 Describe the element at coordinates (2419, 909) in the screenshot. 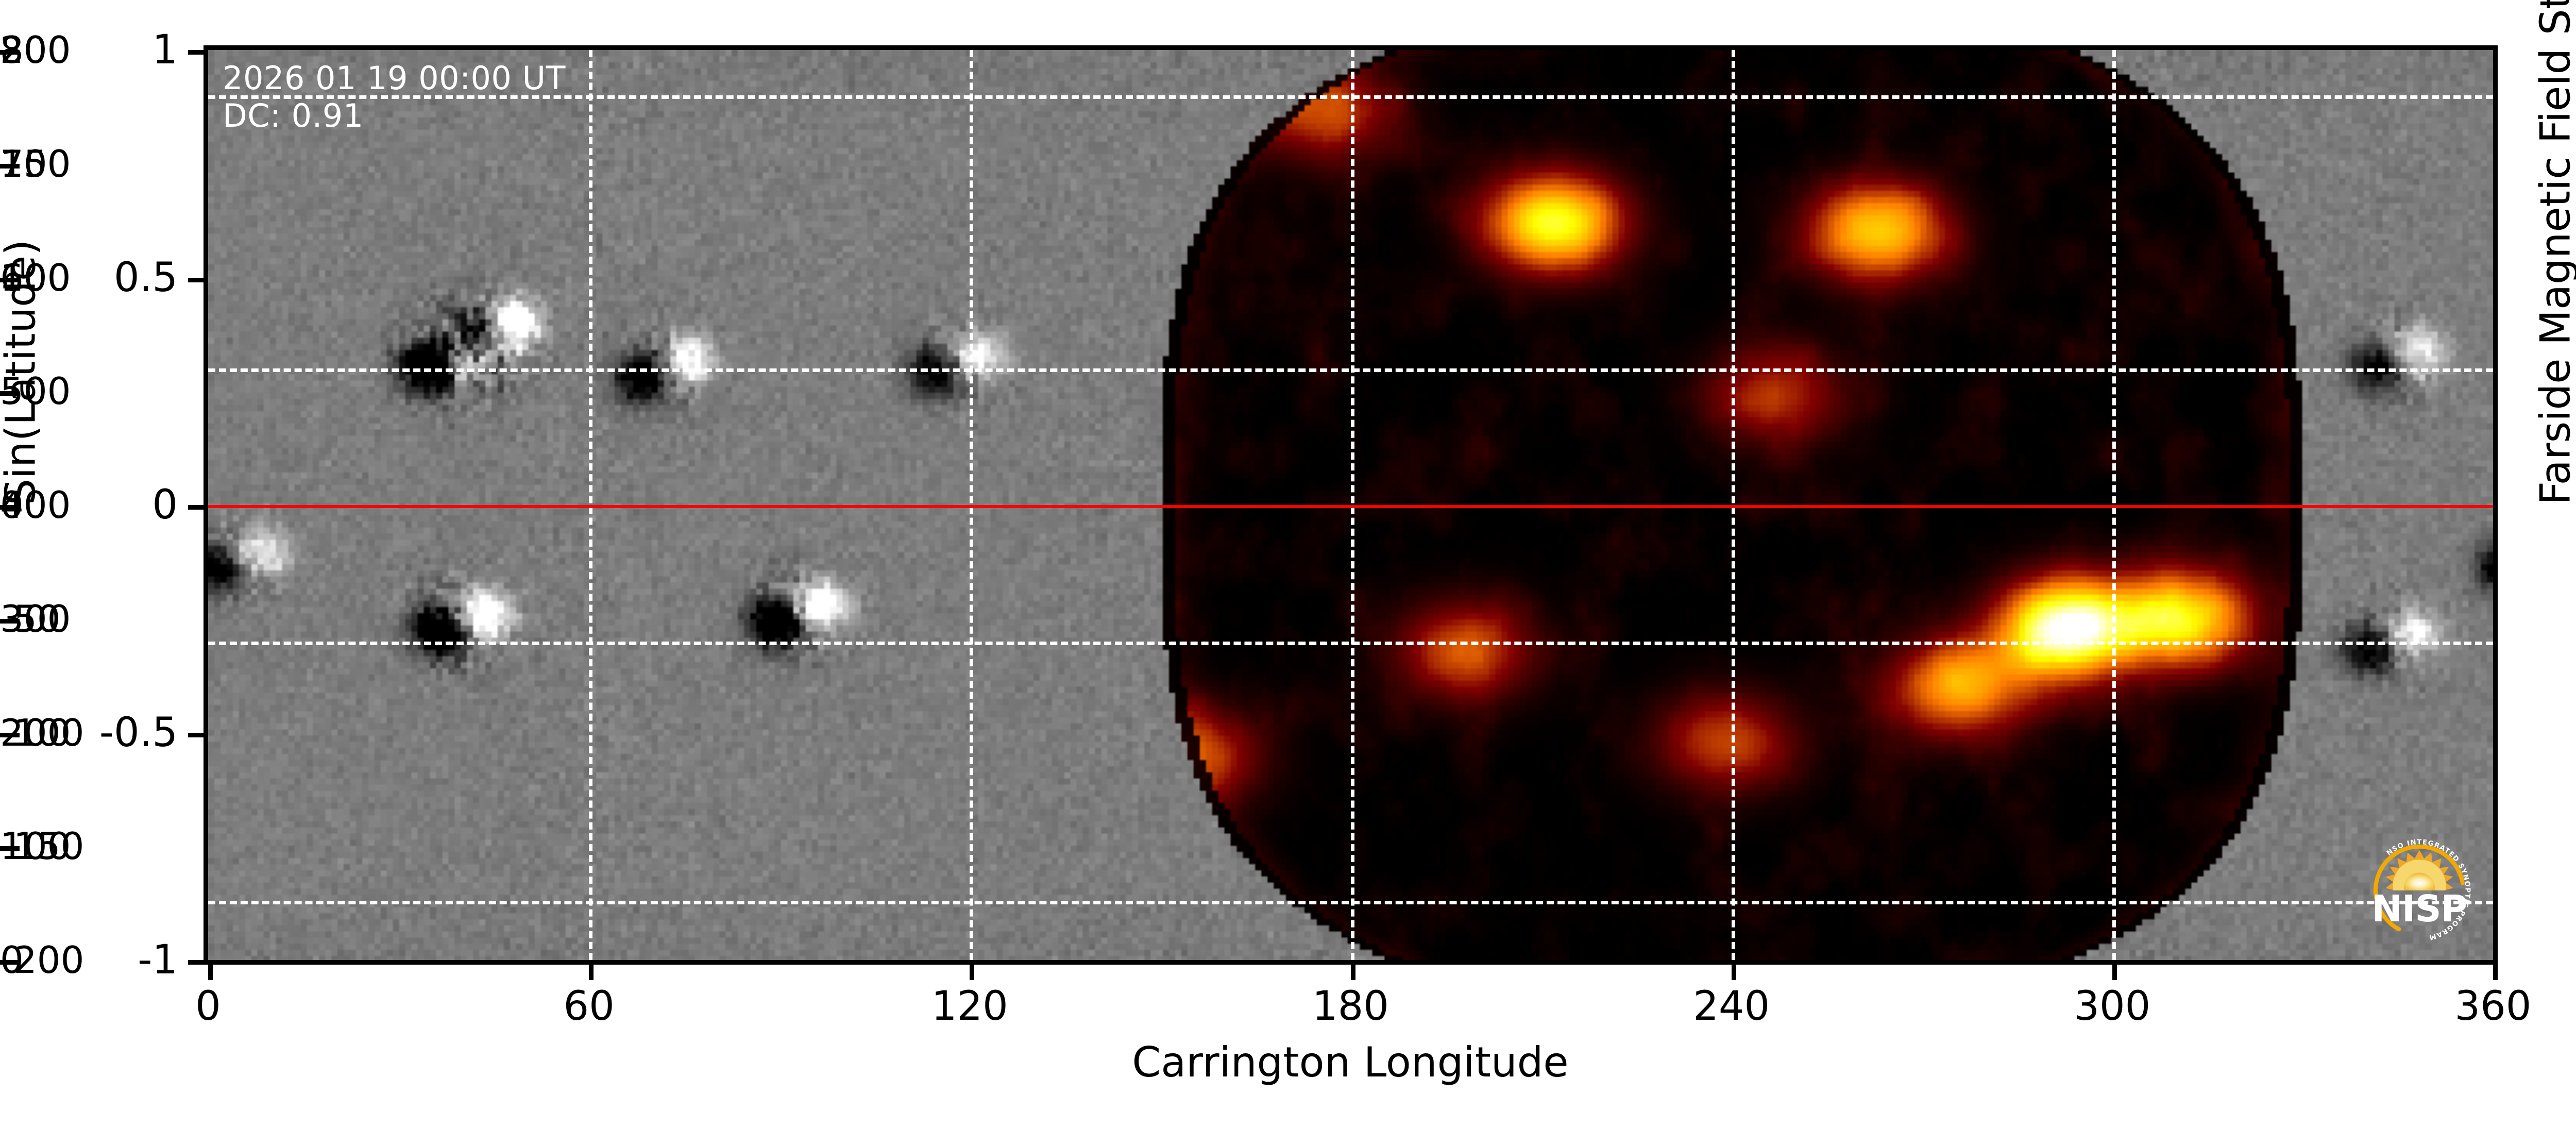

I see `logo-acronym: NISP` at that location.